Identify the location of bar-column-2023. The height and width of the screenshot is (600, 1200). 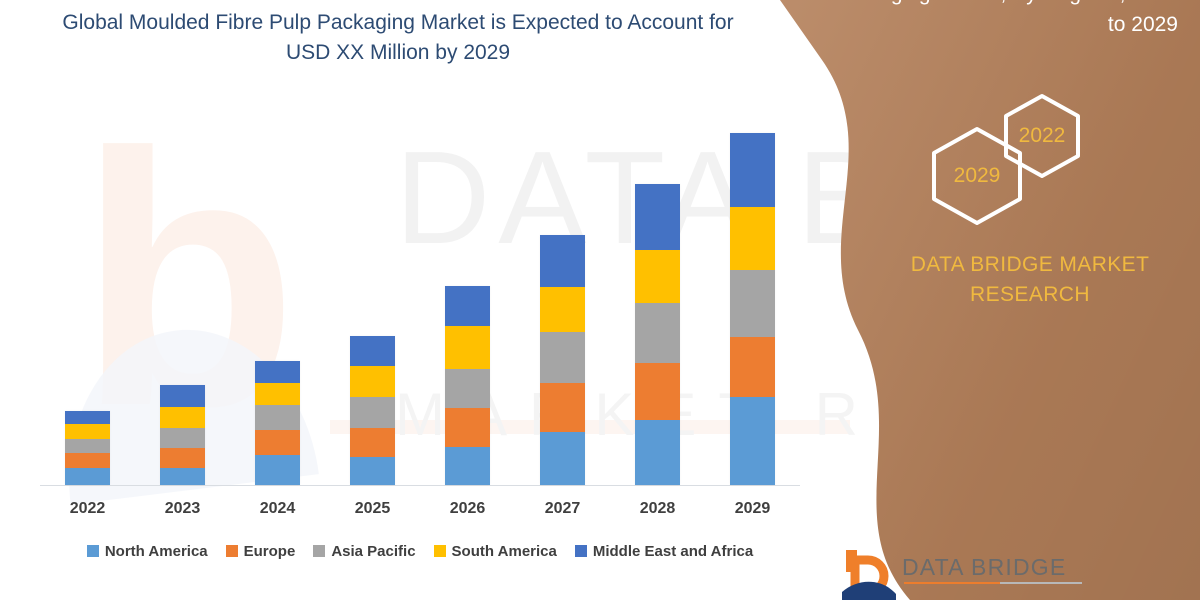
(183, 297).